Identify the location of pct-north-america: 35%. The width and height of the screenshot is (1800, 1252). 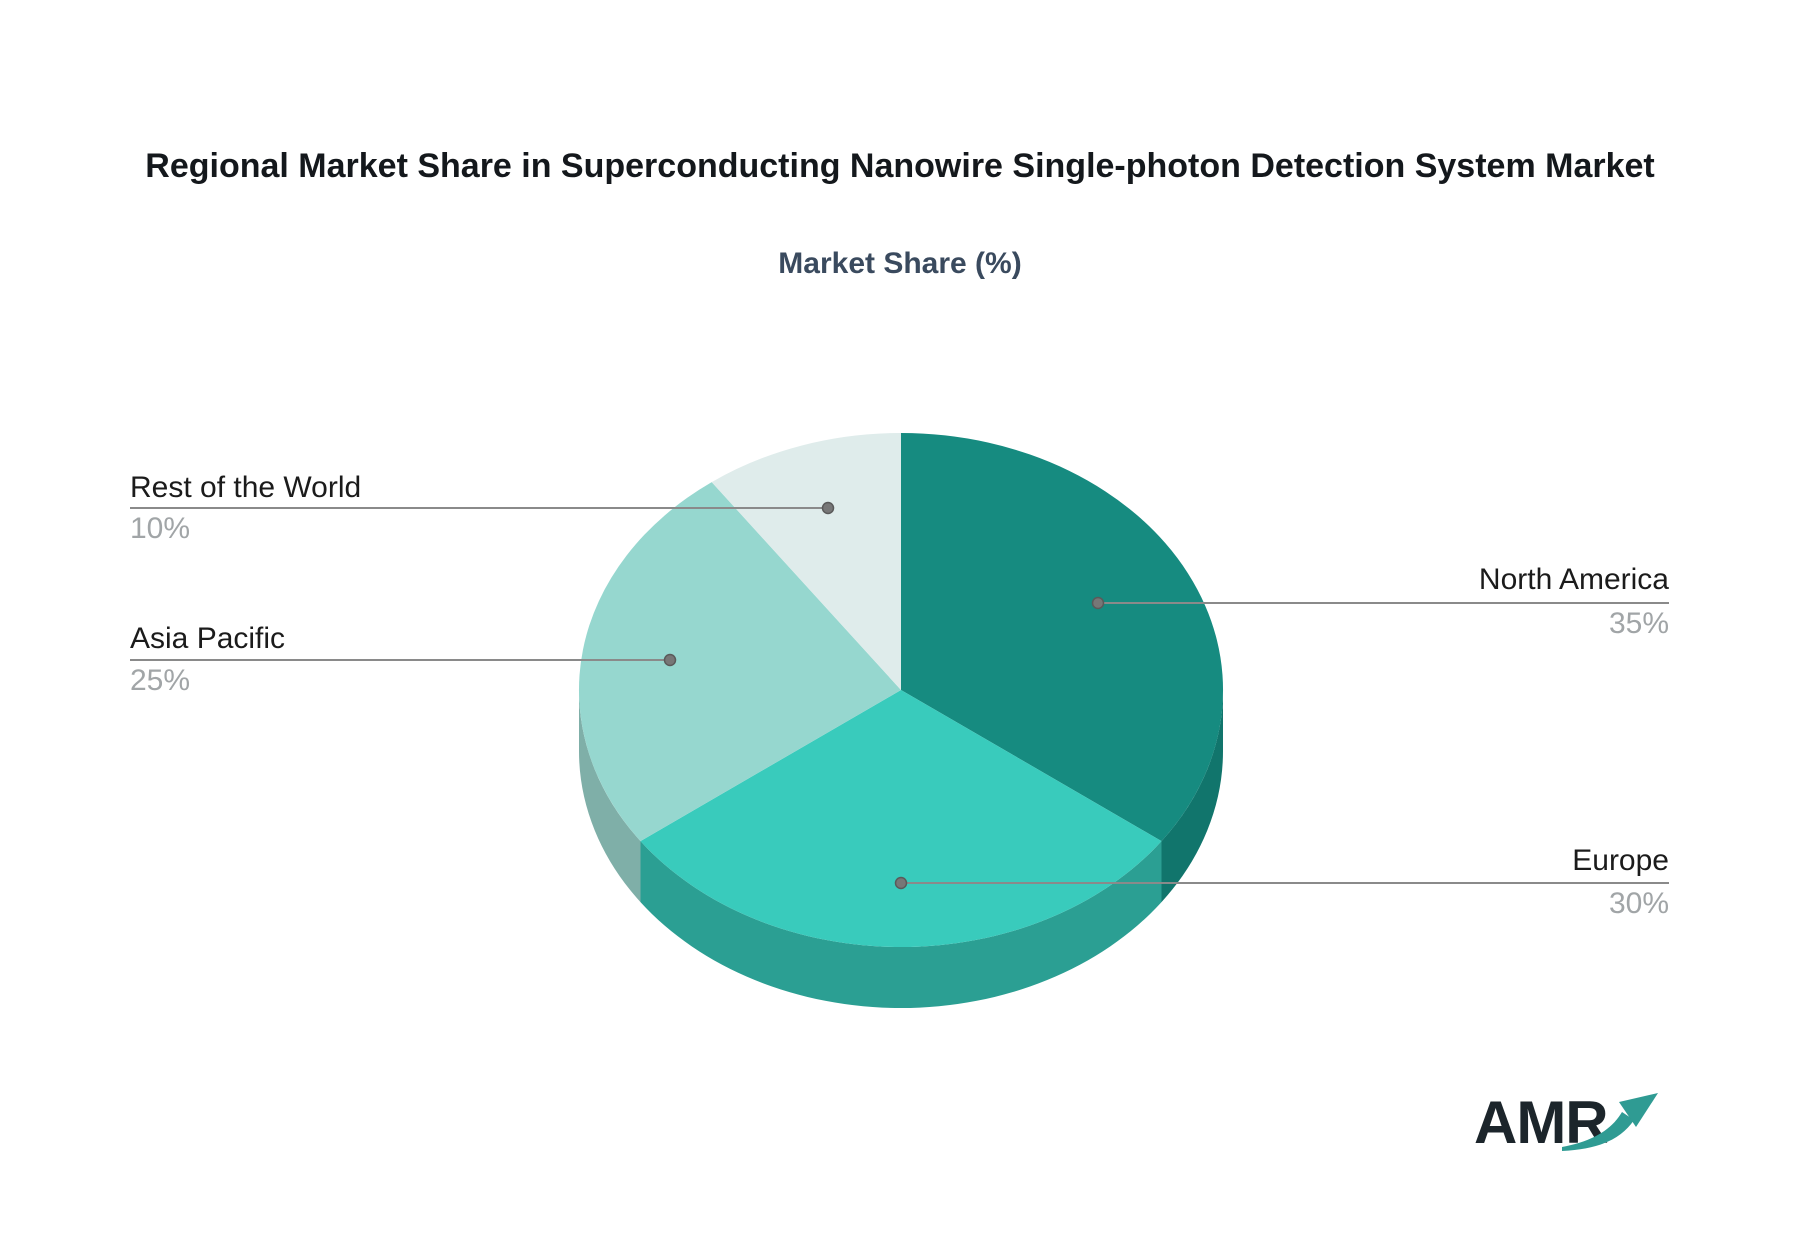
(1639, 624).